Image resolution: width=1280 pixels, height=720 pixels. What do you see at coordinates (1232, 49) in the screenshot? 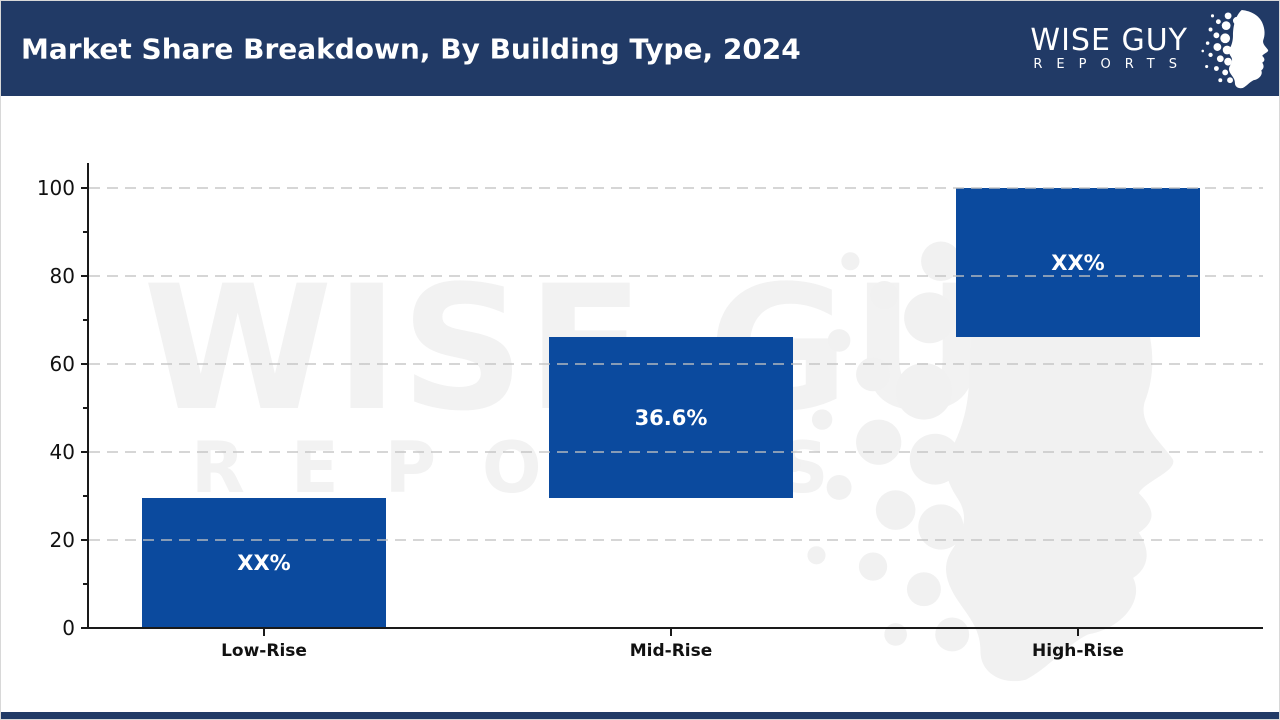
I see `logo-head-icon` at bounding box center [1232, 49].